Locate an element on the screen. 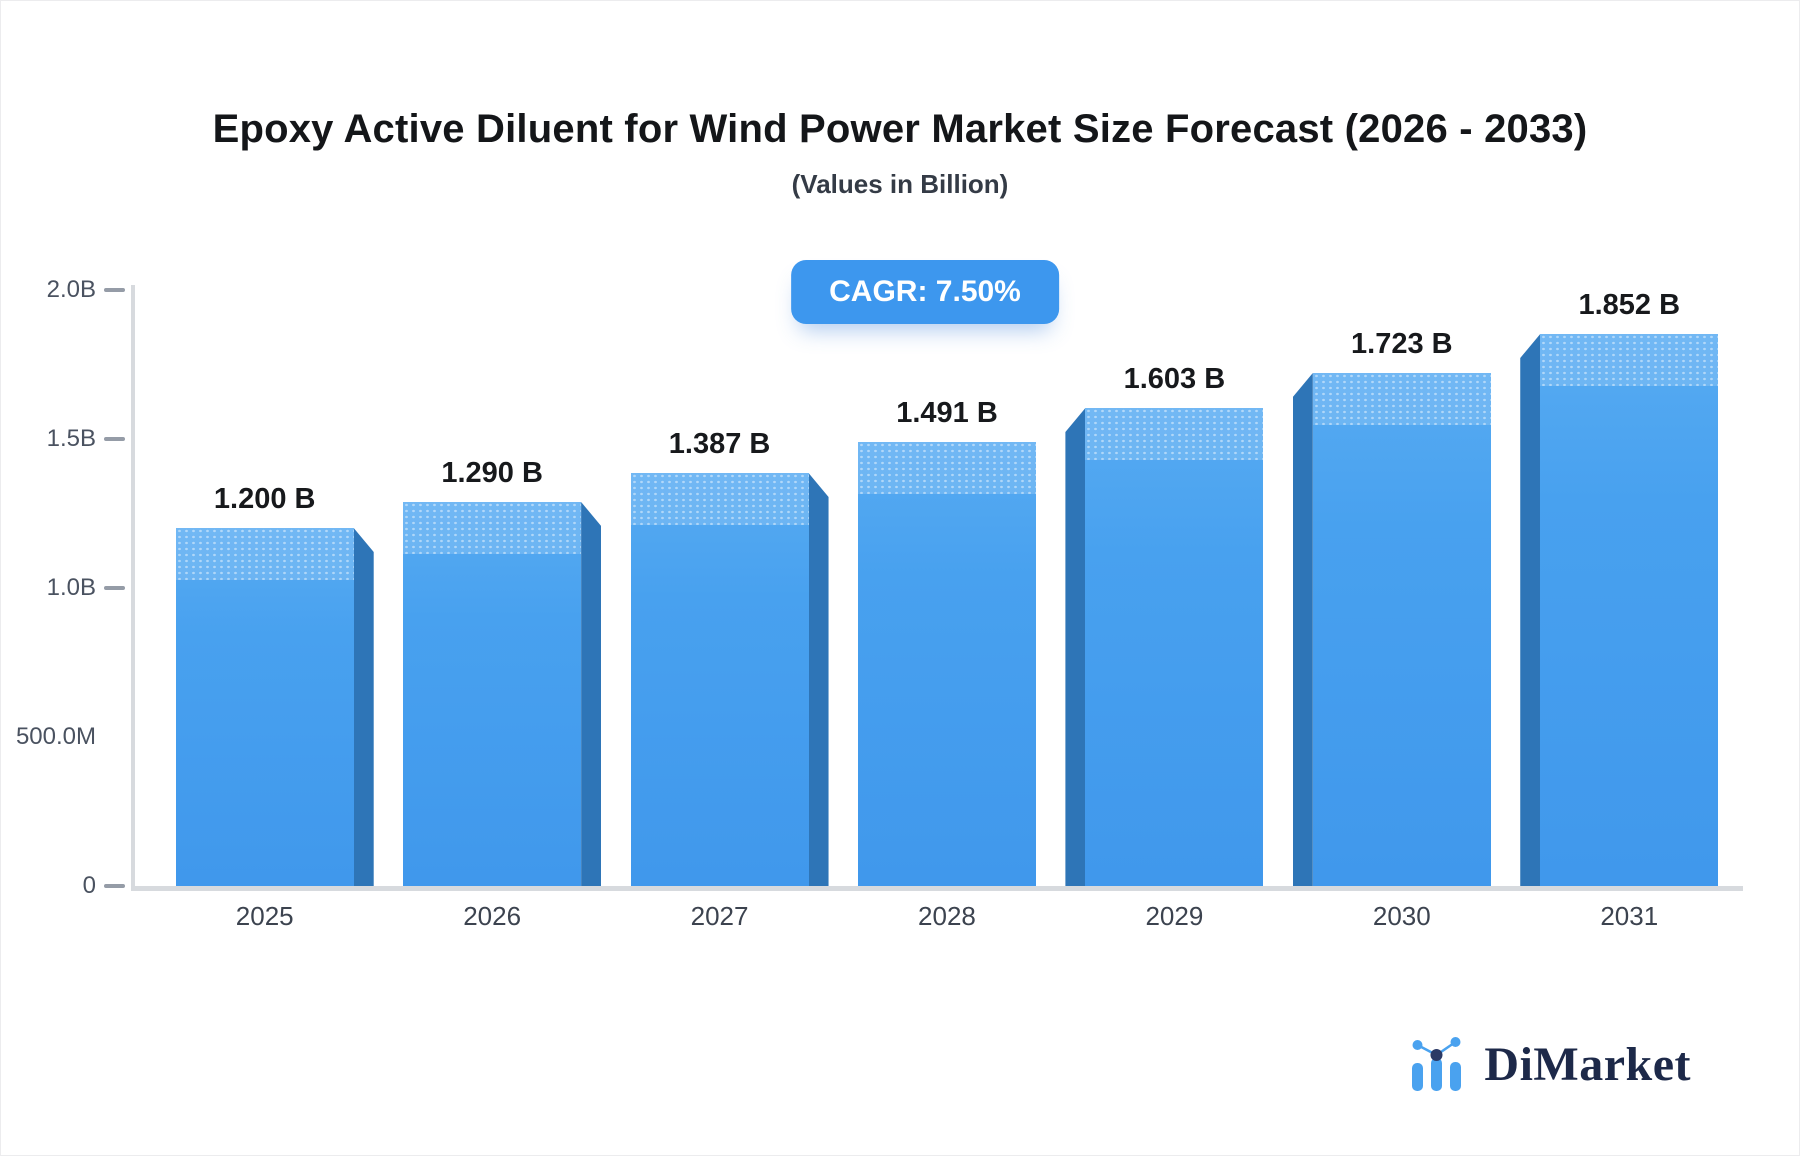  bar-group-2028: 1.491 B is located at coordinates (946, 588).